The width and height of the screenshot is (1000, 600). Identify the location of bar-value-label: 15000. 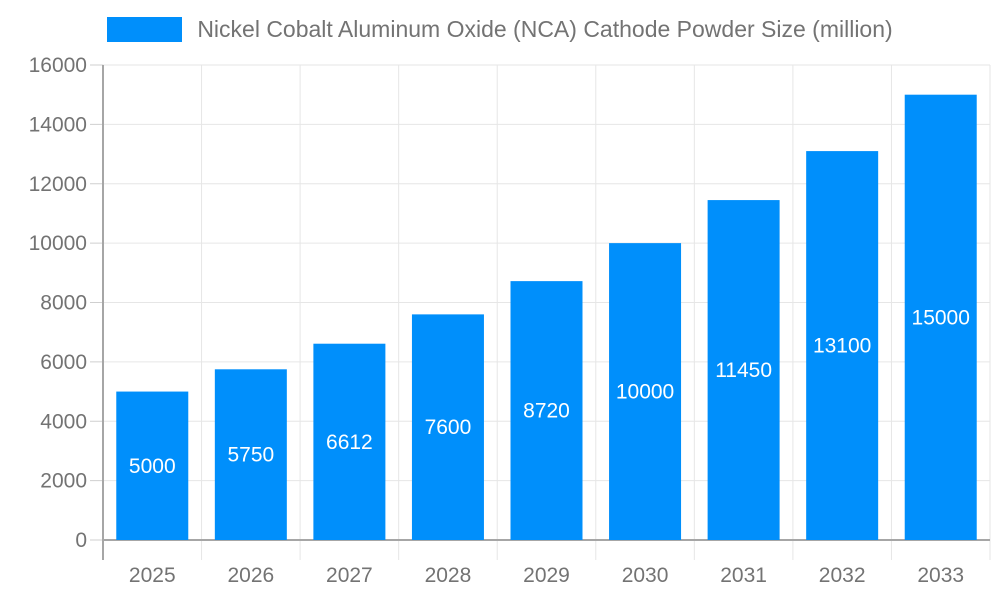
(941, 317).